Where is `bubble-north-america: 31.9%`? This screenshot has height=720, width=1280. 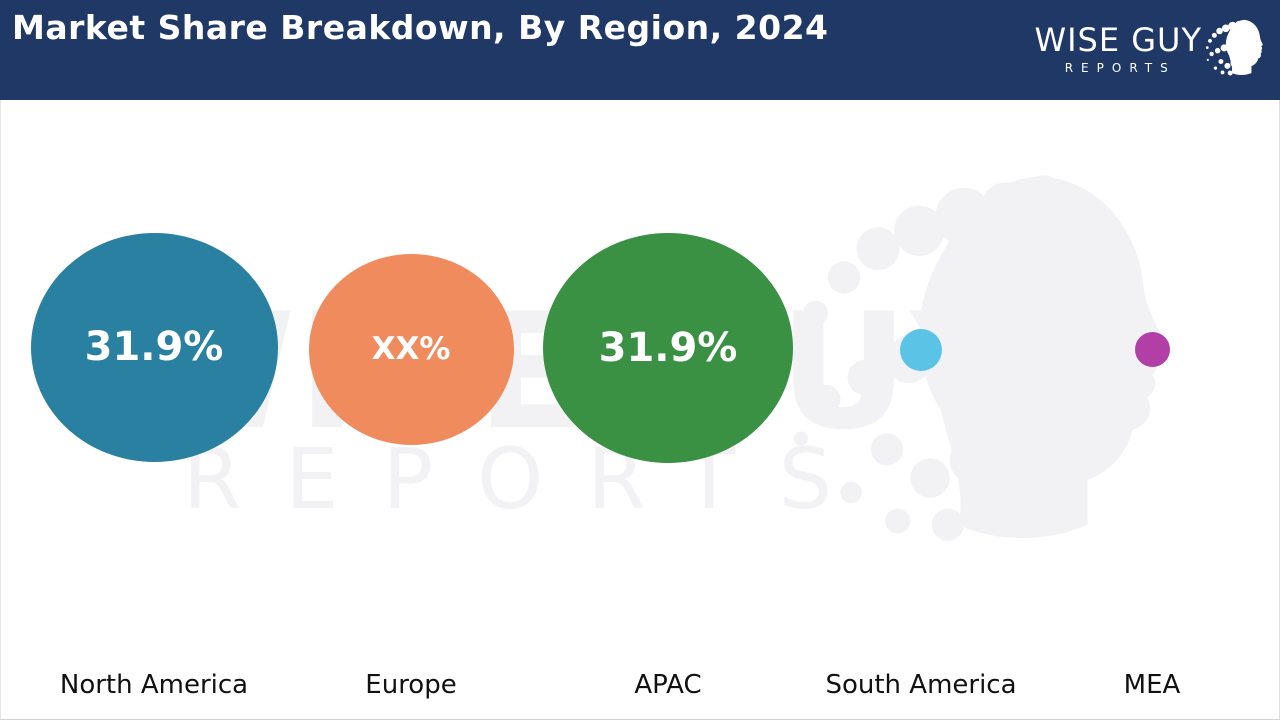
bubble-north-america: 31.9% is located at coordinates (154, 347).